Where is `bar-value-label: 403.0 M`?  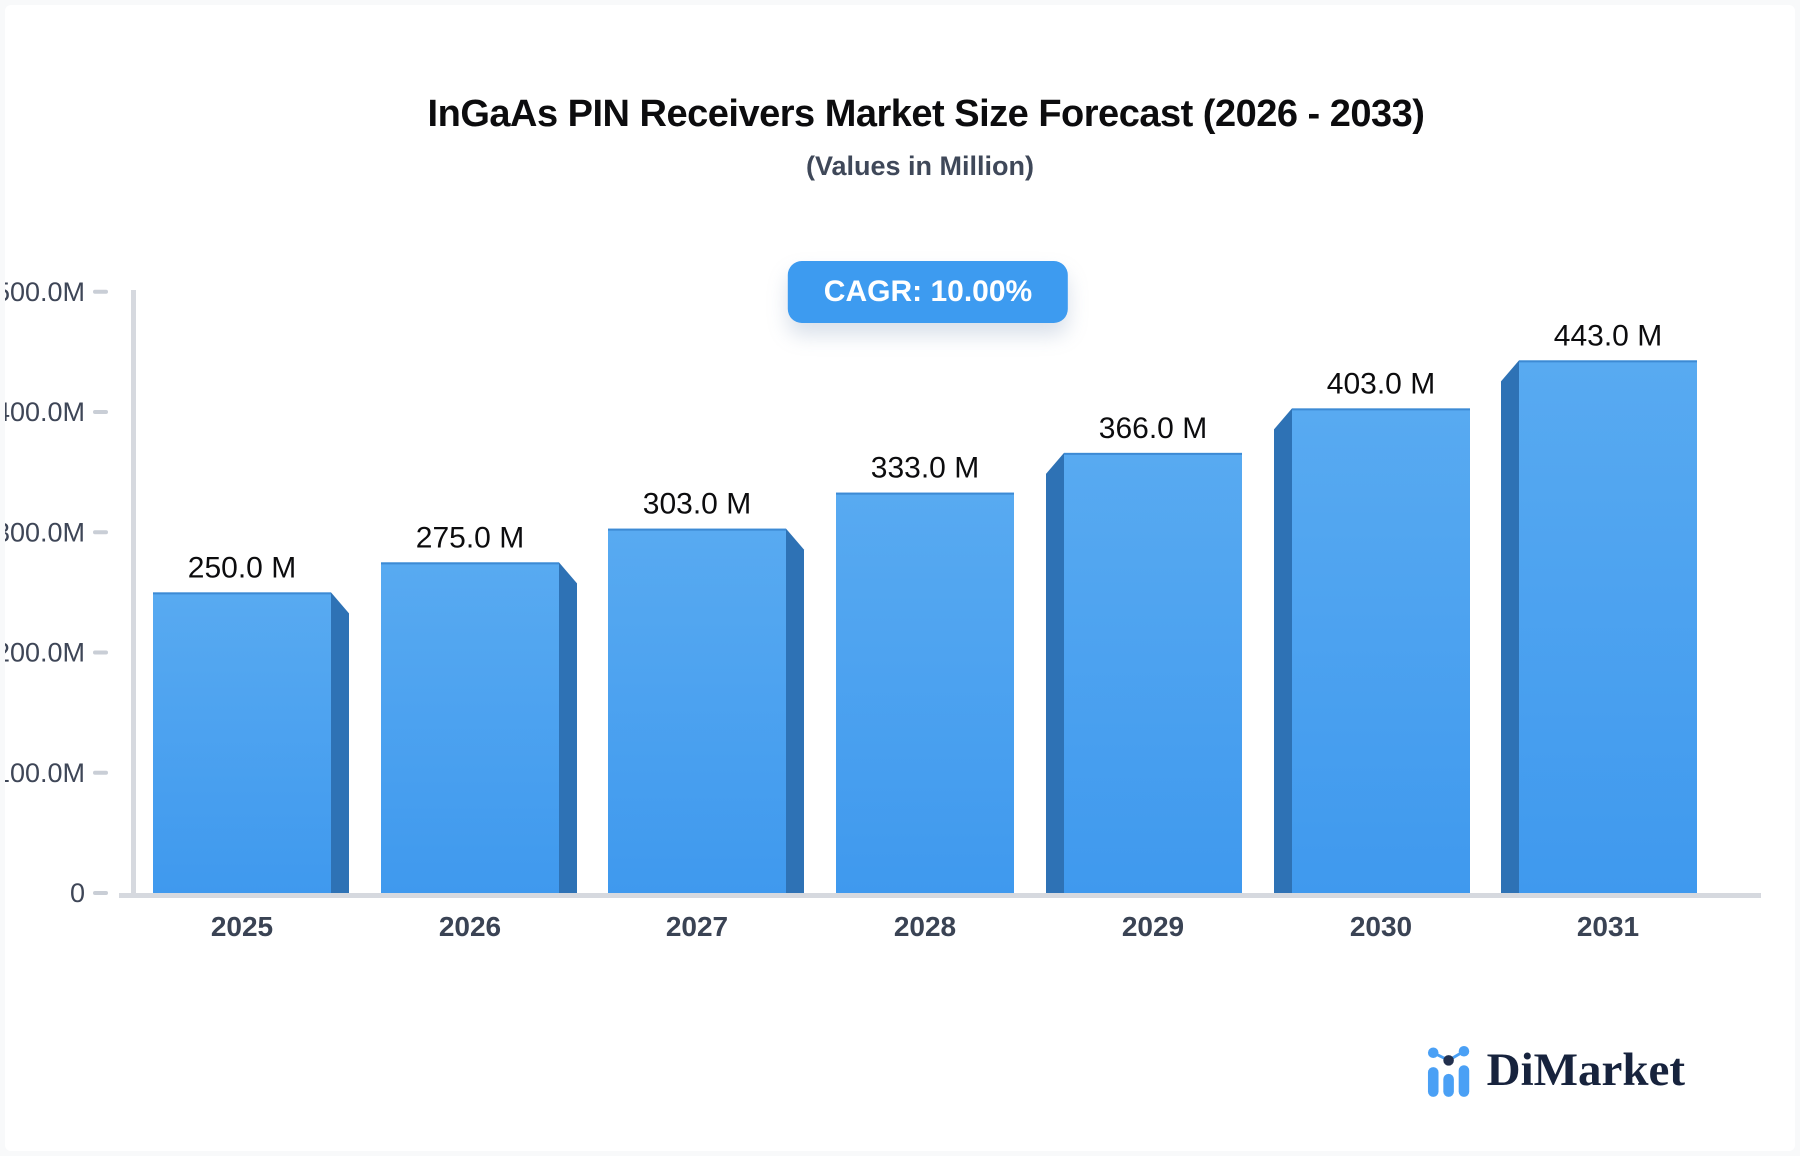 bar-value-label: 403.0 M is located at coordinates (1381, 383).